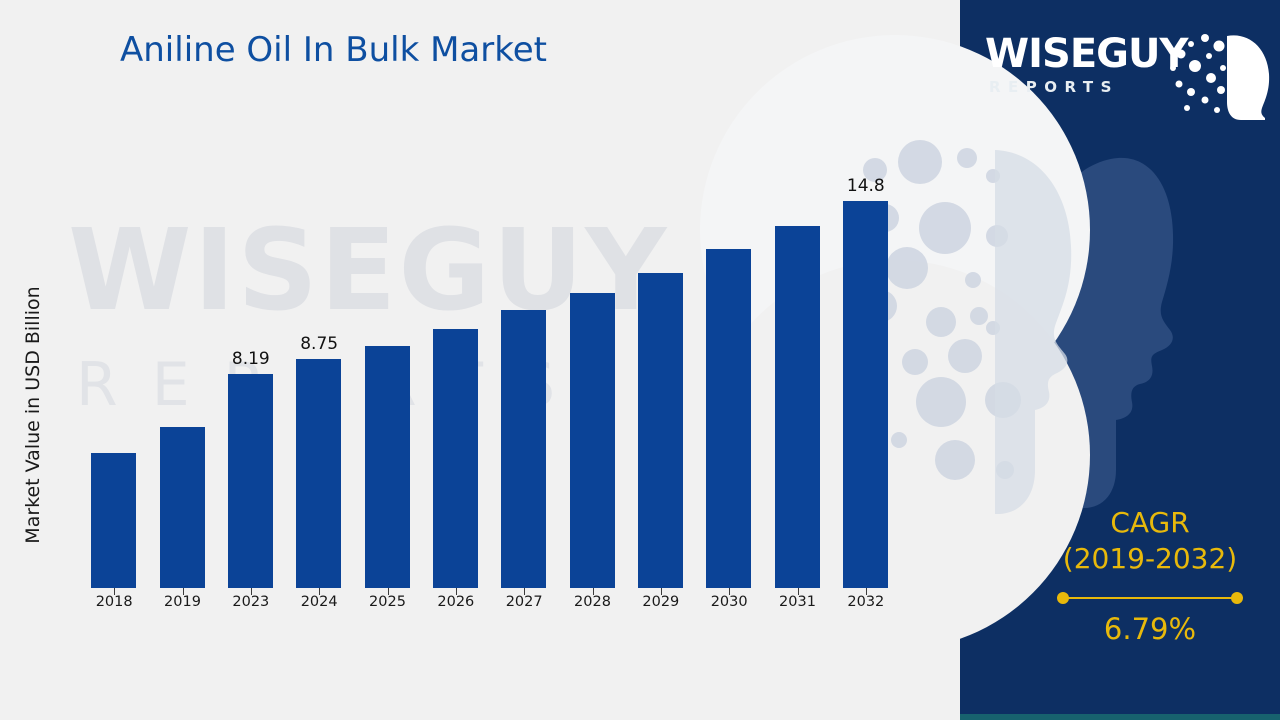 This screenshot has height=720, width=1280. What do you see at coordinates (319, 344) in the screenshot?
I see `bar-value-label-2024: 8.75` at bounding box center [319, 344].